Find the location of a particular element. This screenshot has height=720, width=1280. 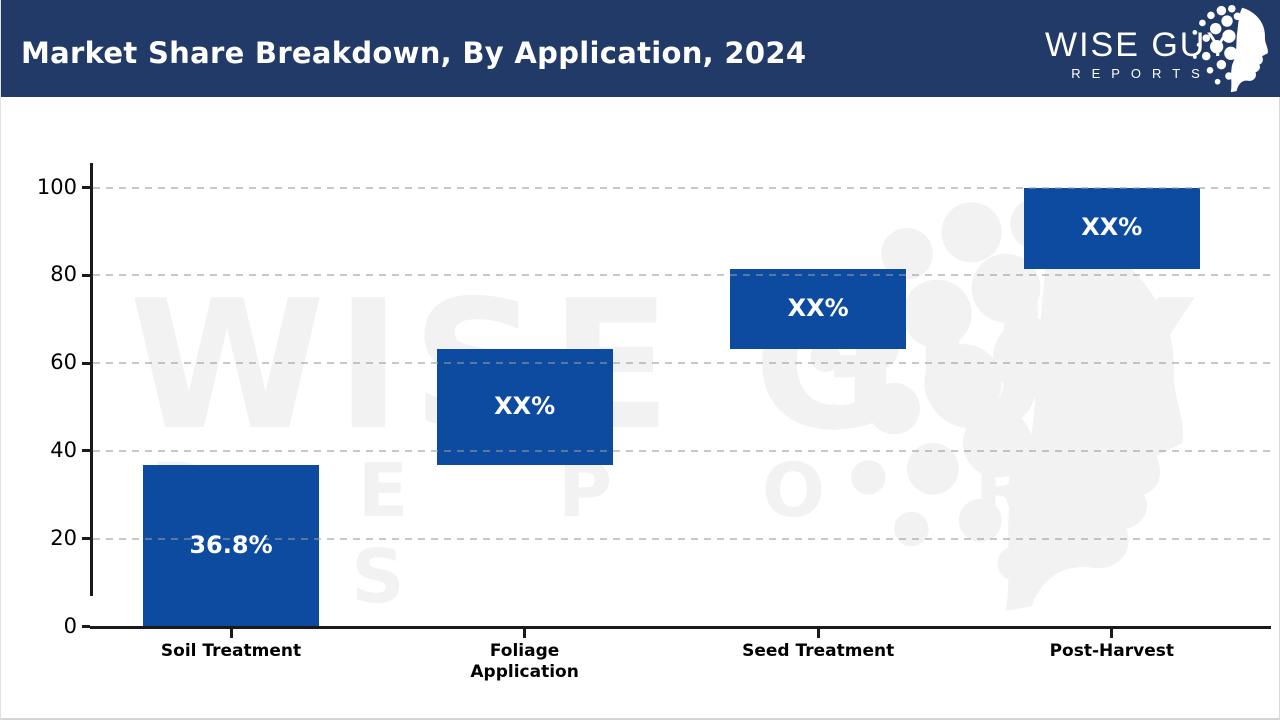

y-tick-label: 100 is located at coordinates (56, 186).